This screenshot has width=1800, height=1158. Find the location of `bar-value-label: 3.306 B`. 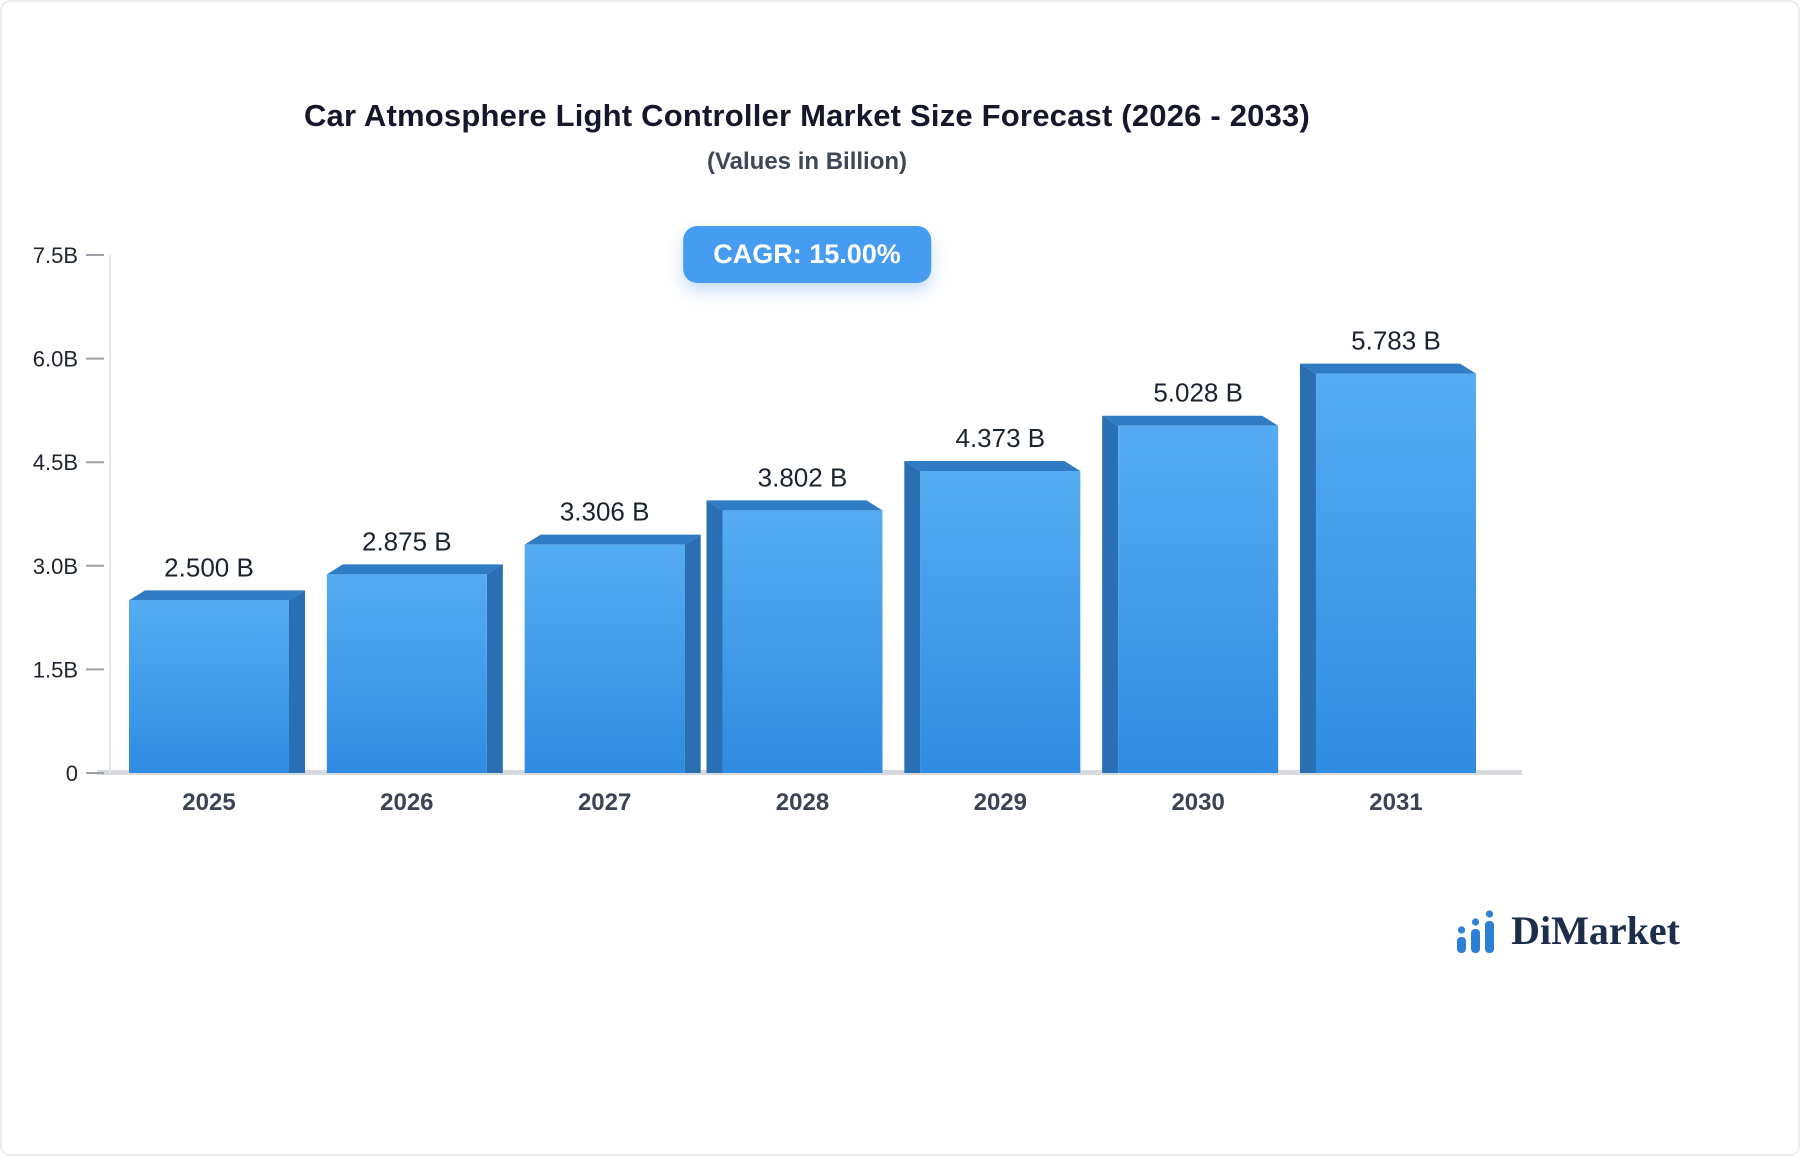

bar-value-label: 3.306 B is located at coordinates (605, 512).